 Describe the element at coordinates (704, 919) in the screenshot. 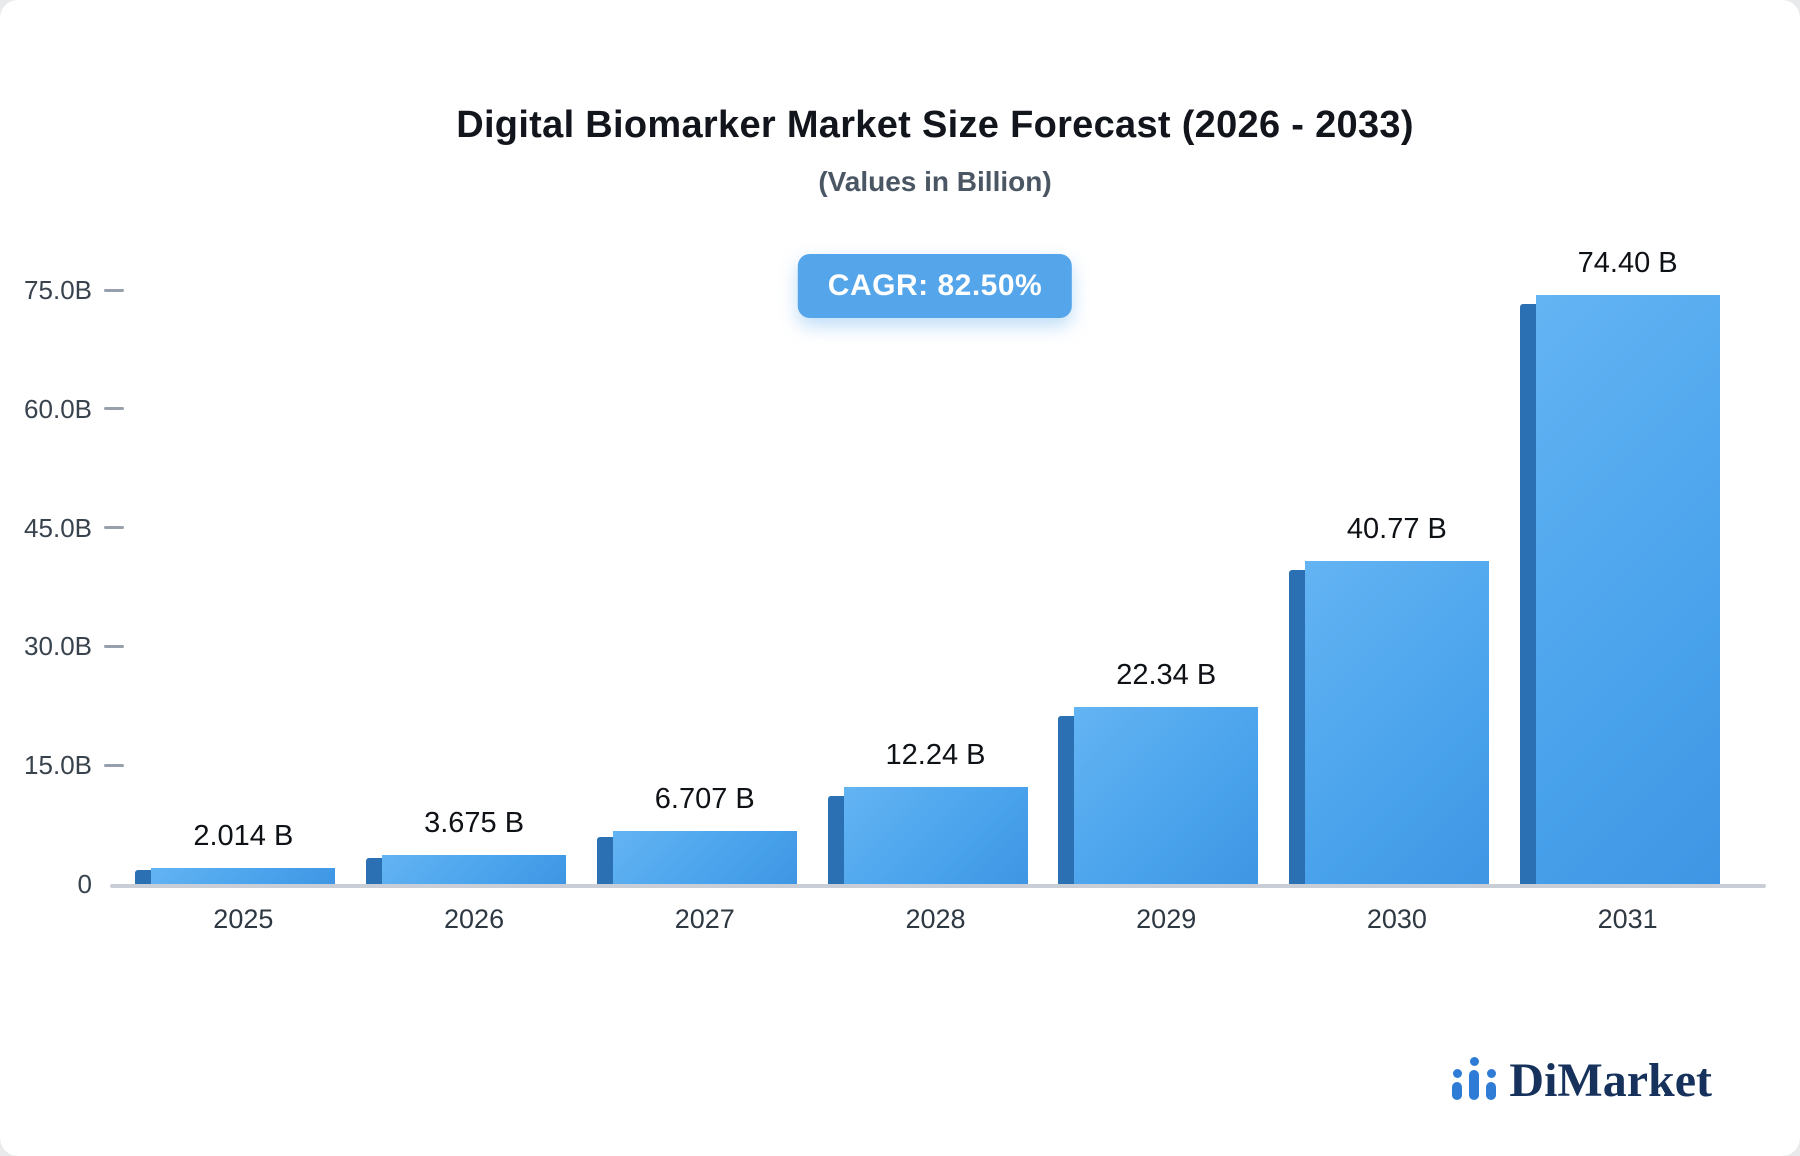

I see `x-axis-category-label: 2027` at that location.